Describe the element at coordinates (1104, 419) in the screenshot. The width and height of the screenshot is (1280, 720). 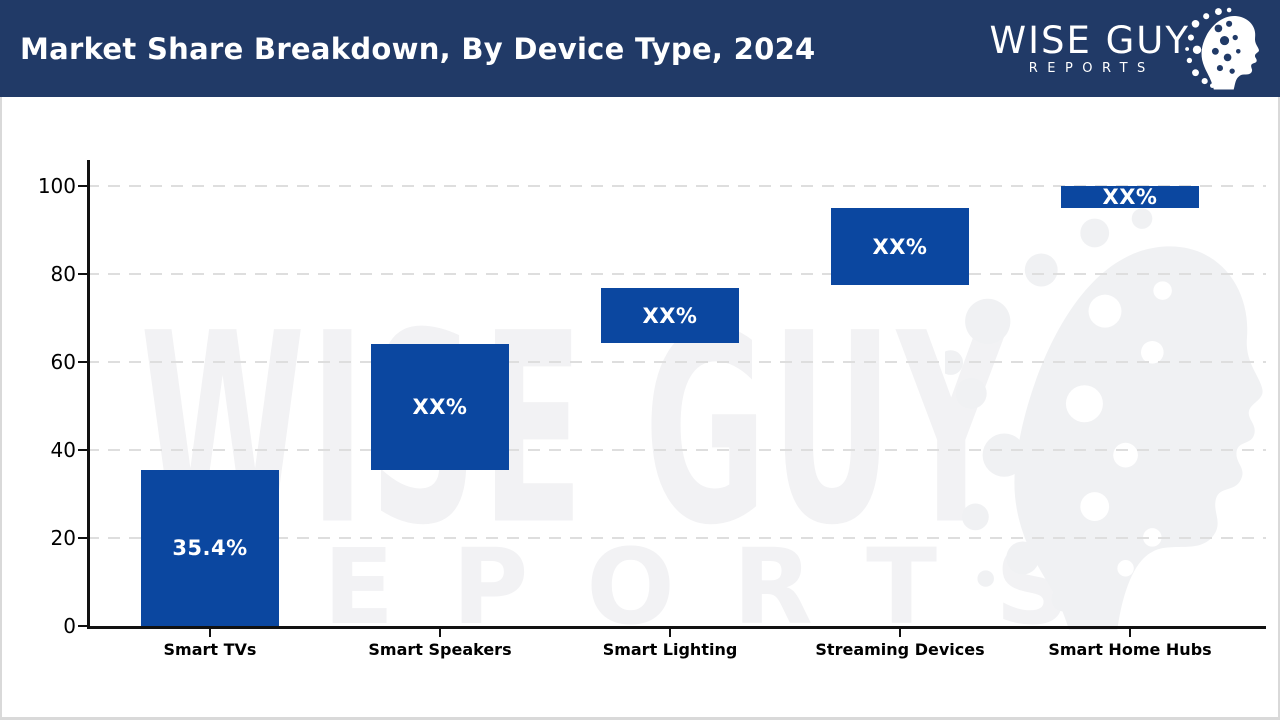
I see `watermark-face-icon` at that location.